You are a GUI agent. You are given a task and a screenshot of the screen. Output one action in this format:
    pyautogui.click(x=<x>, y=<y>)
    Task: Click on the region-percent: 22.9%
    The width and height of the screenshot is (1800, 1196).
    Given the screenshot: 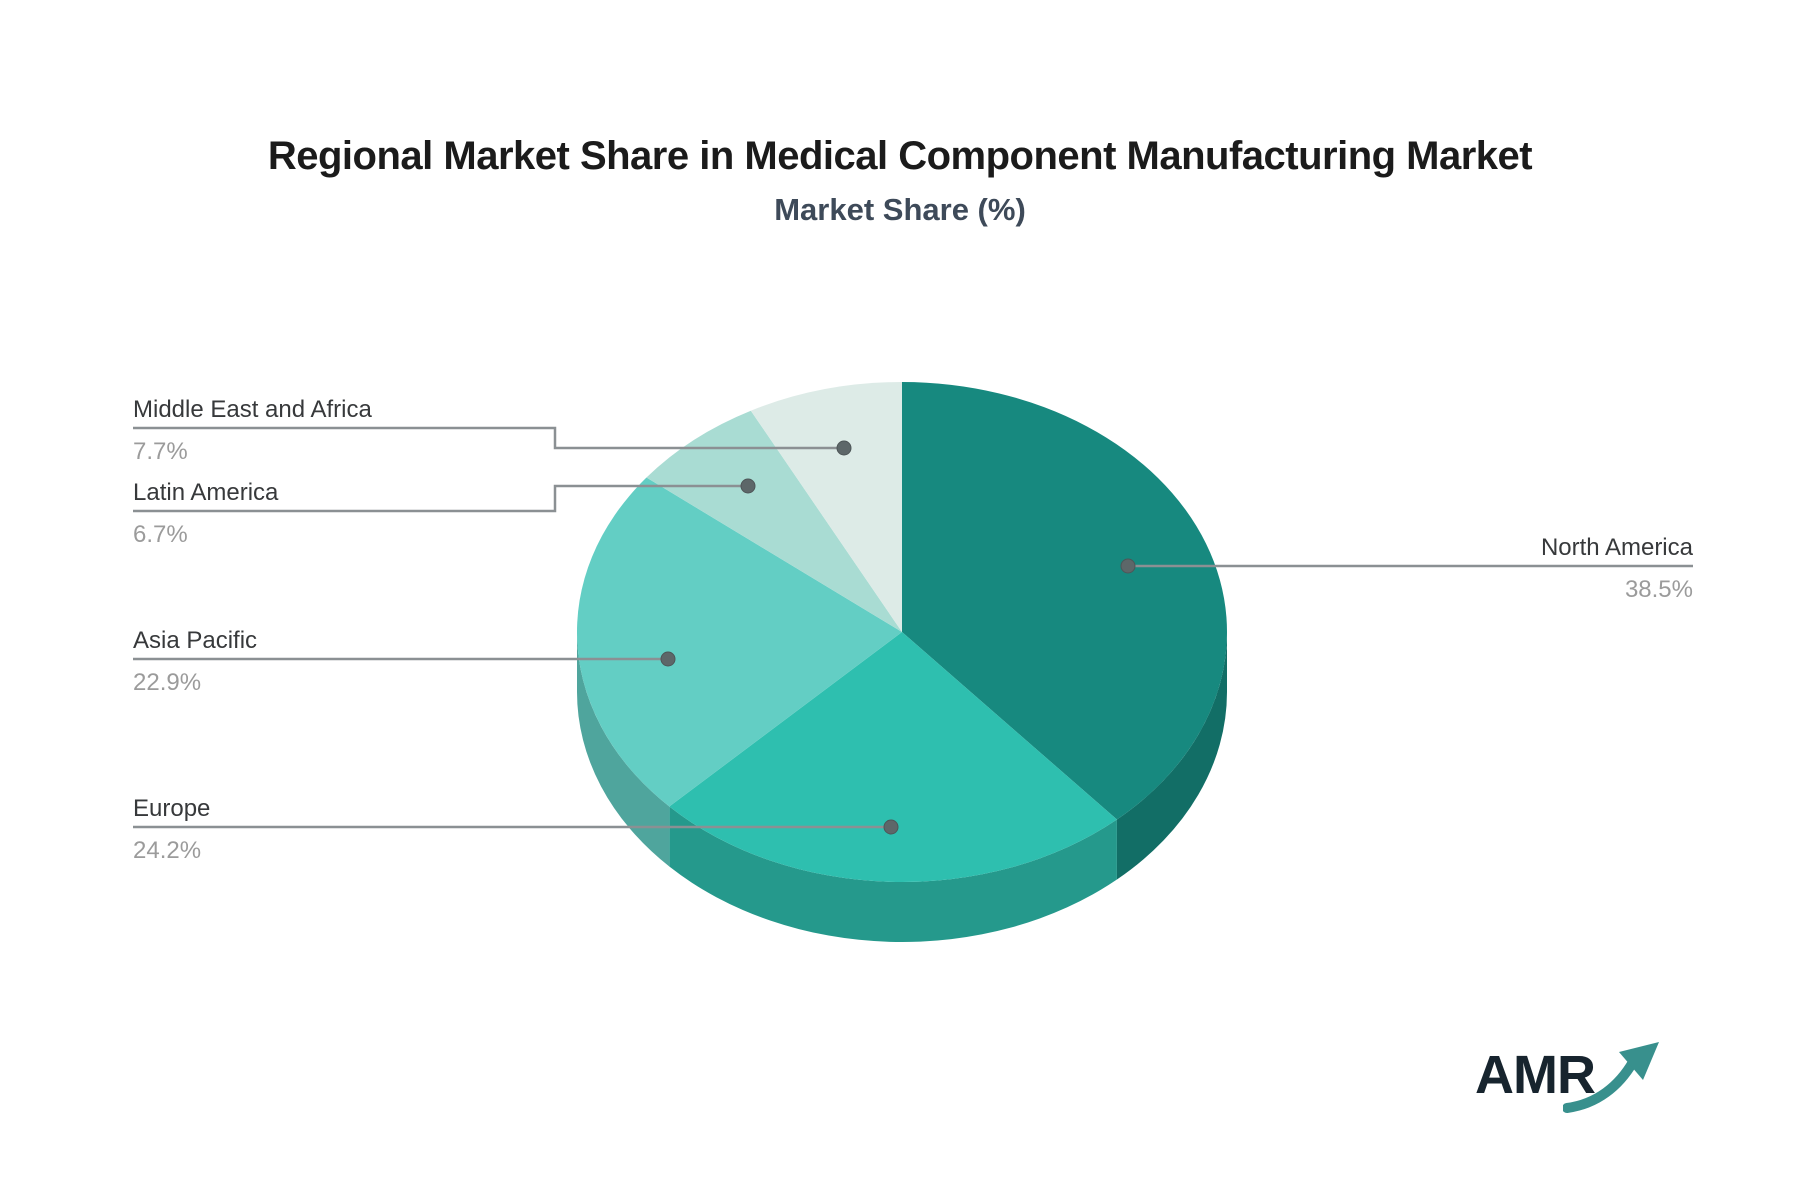 What is the action you would take?
    pyautogui.click(x=167, y=682)
    